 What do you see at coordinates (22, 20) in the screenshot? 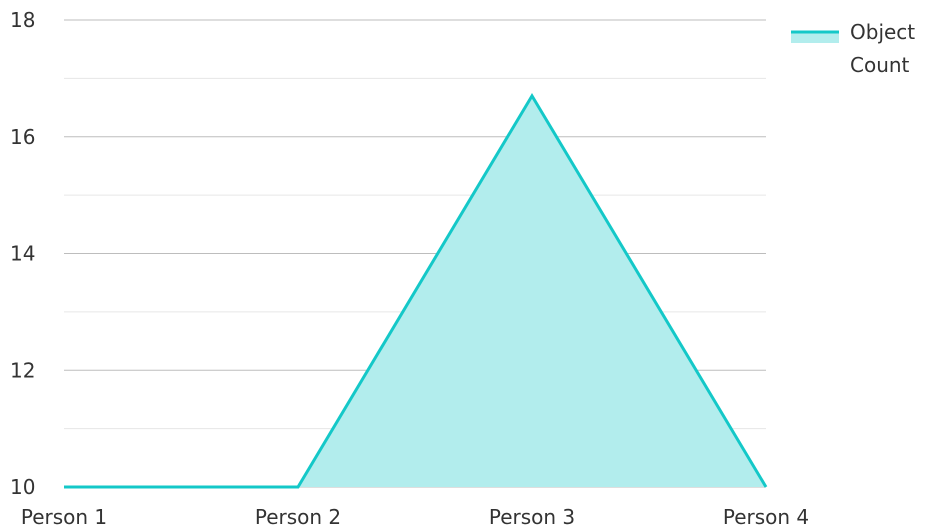
I see `y-tick-label: 18` at bounding box center [22, 20].